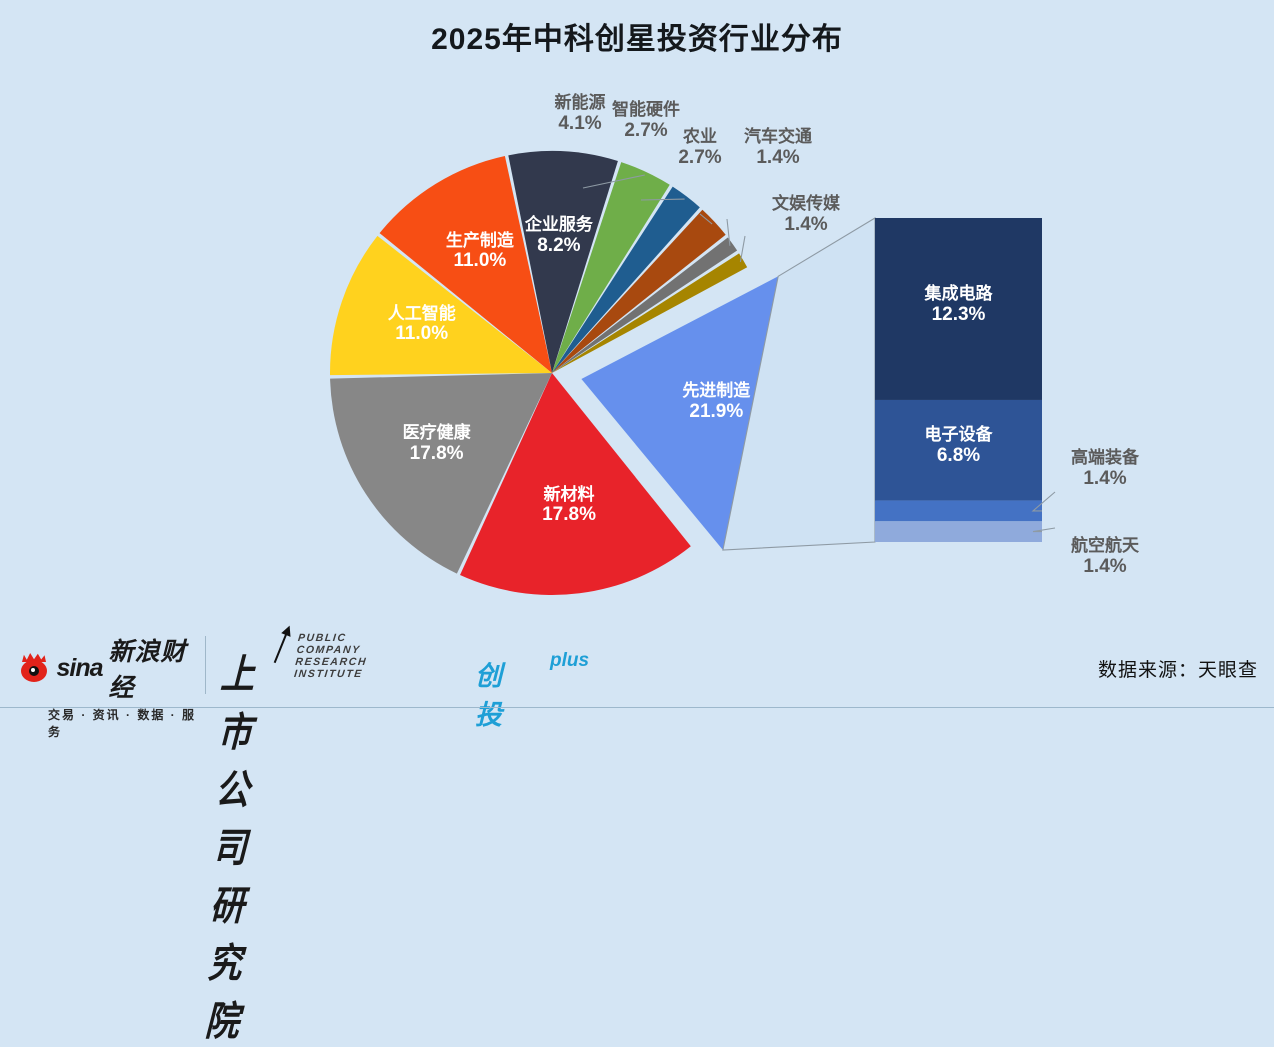 The image size is (1274, 1047). What do you see at coordinates (147, 670) in the screenshot?
I see `sina-cn-name: 新浪财经` at bounding box center [147, 670].